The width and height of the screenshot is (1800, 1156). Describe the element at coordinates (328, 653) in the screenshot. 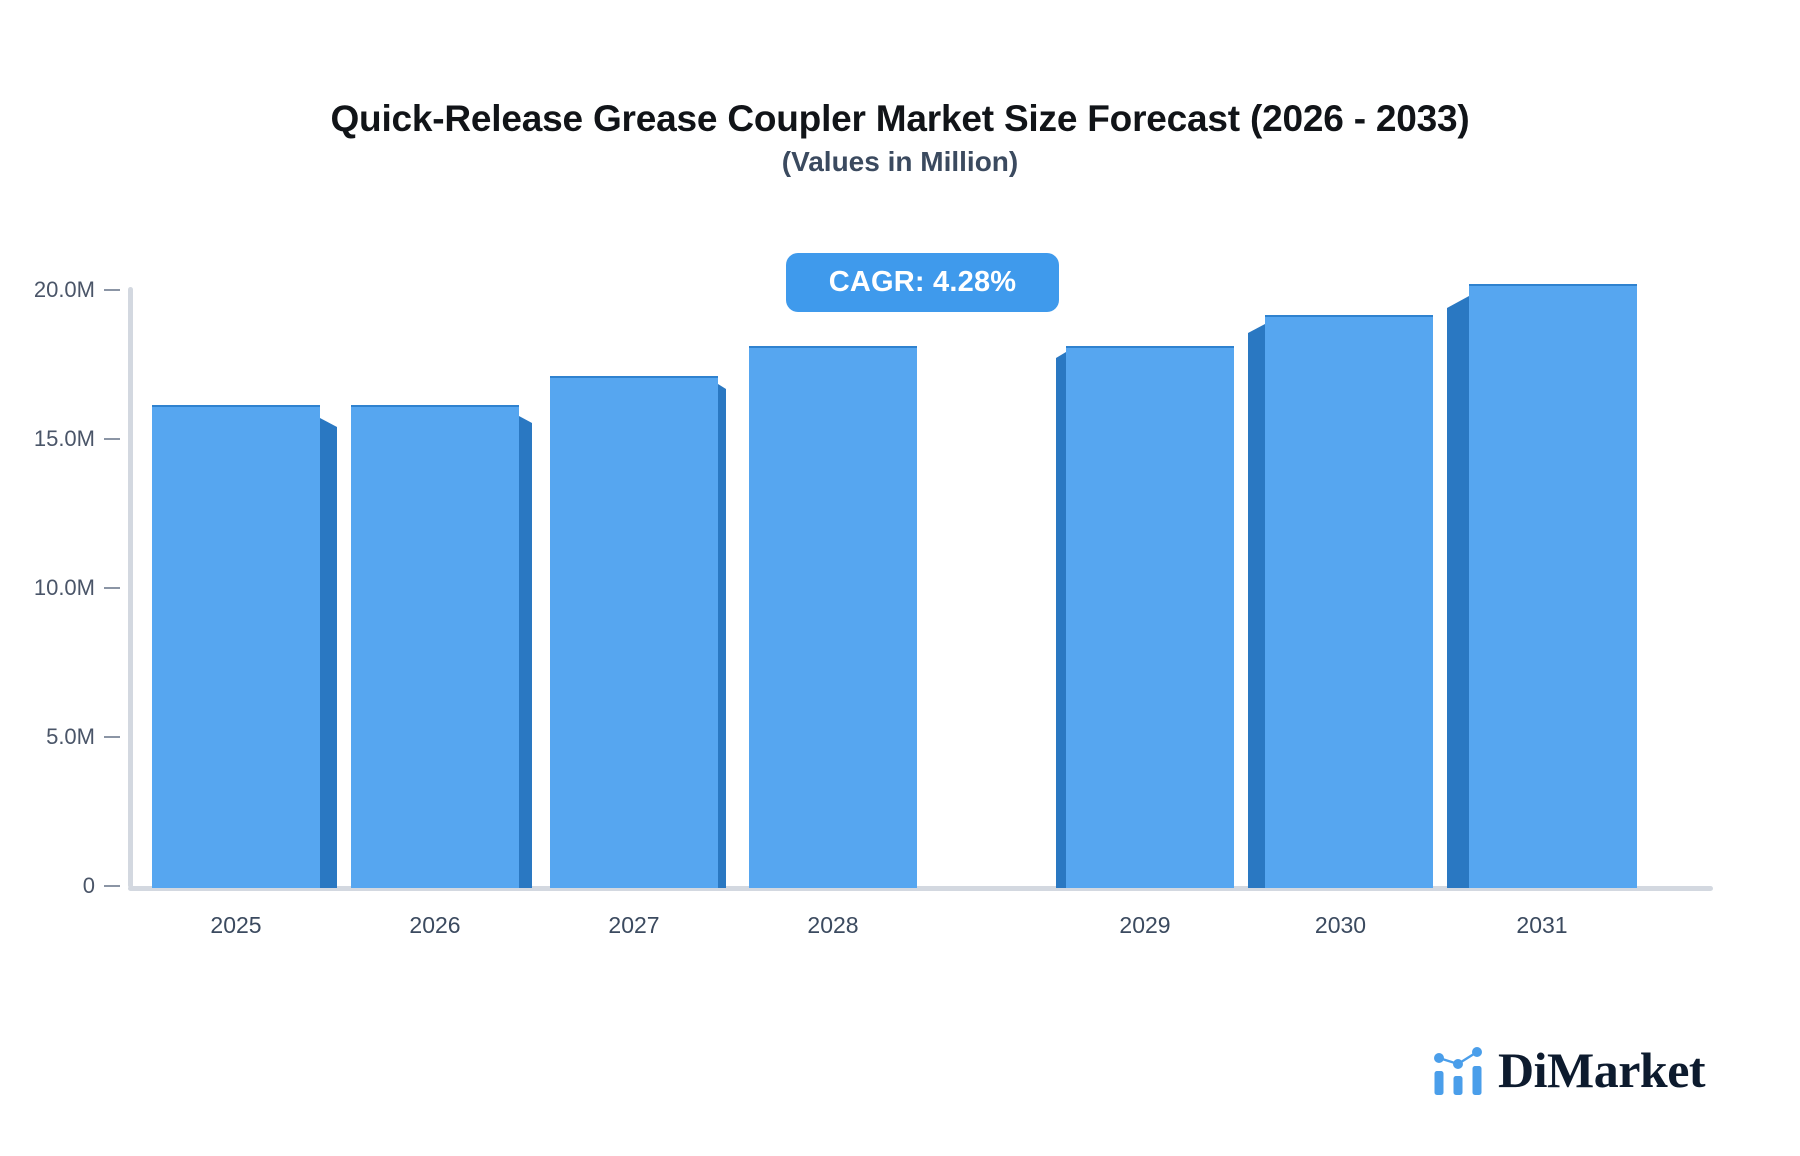

I see `bar-2025-side-face` at that location.